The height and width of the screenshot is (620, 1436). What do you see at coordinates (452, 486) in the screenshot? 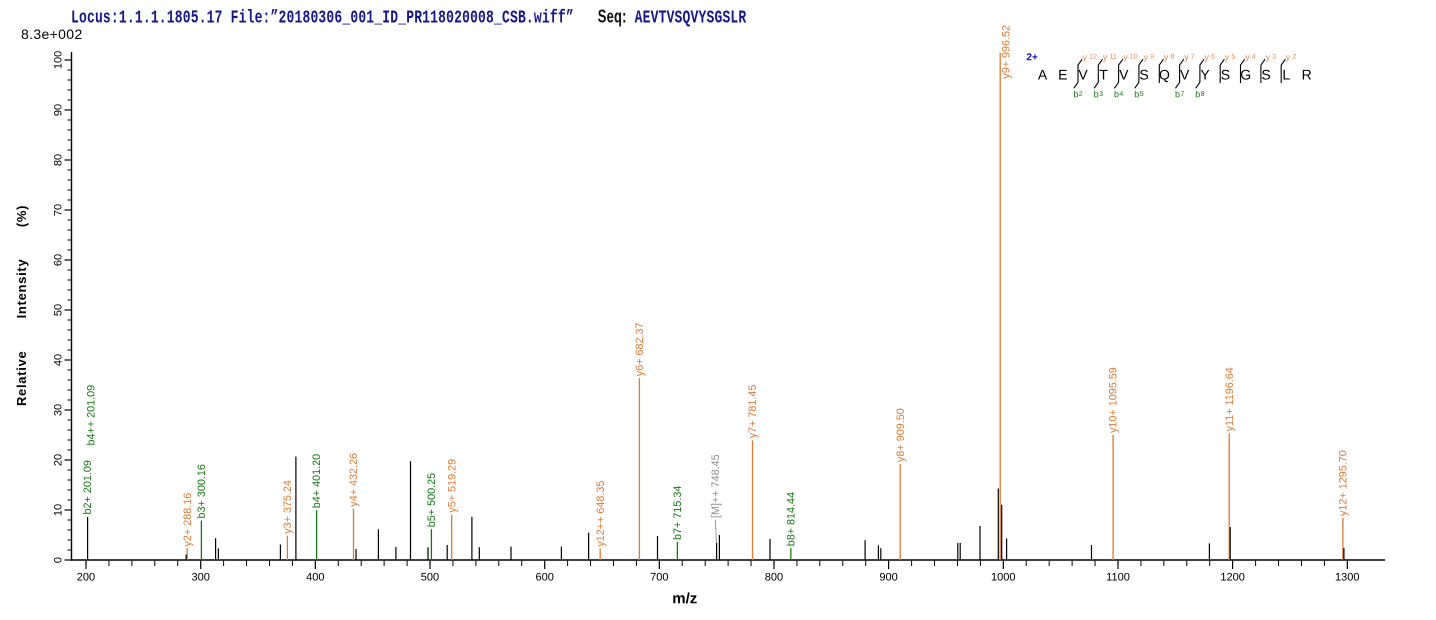
I see `svg-text: y5+ 519.29` at bounding box center [452, 486].